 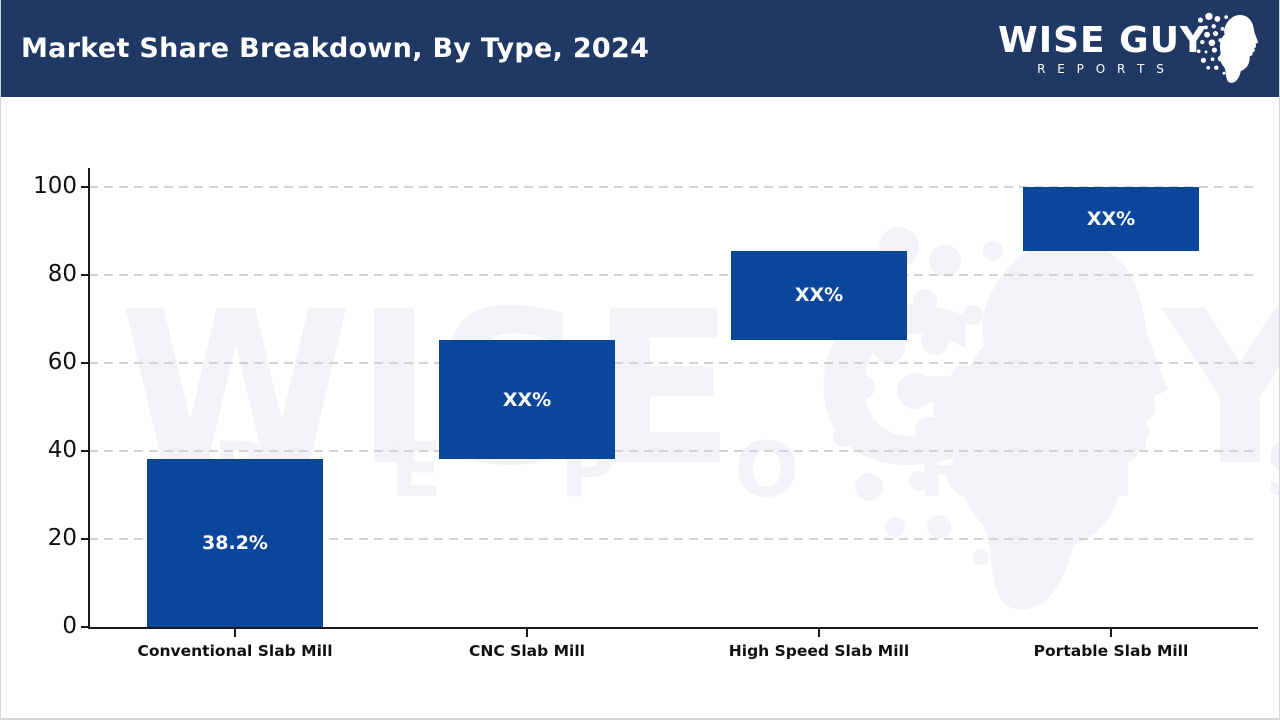 I want to click on chart-title: Market Share Breakdown, By Type, 2024, so click(x=335, y=48).